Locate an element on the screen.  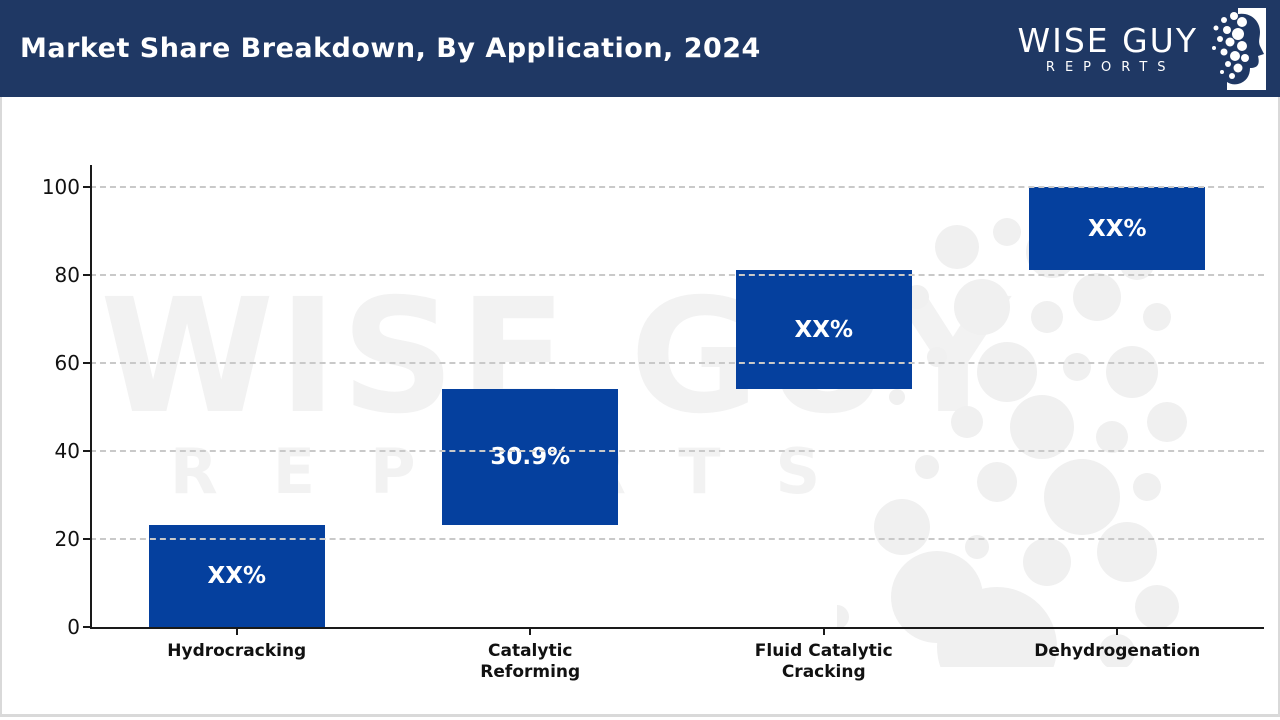
y-tick-label-100: 100 is located at coordinates (60, 187).